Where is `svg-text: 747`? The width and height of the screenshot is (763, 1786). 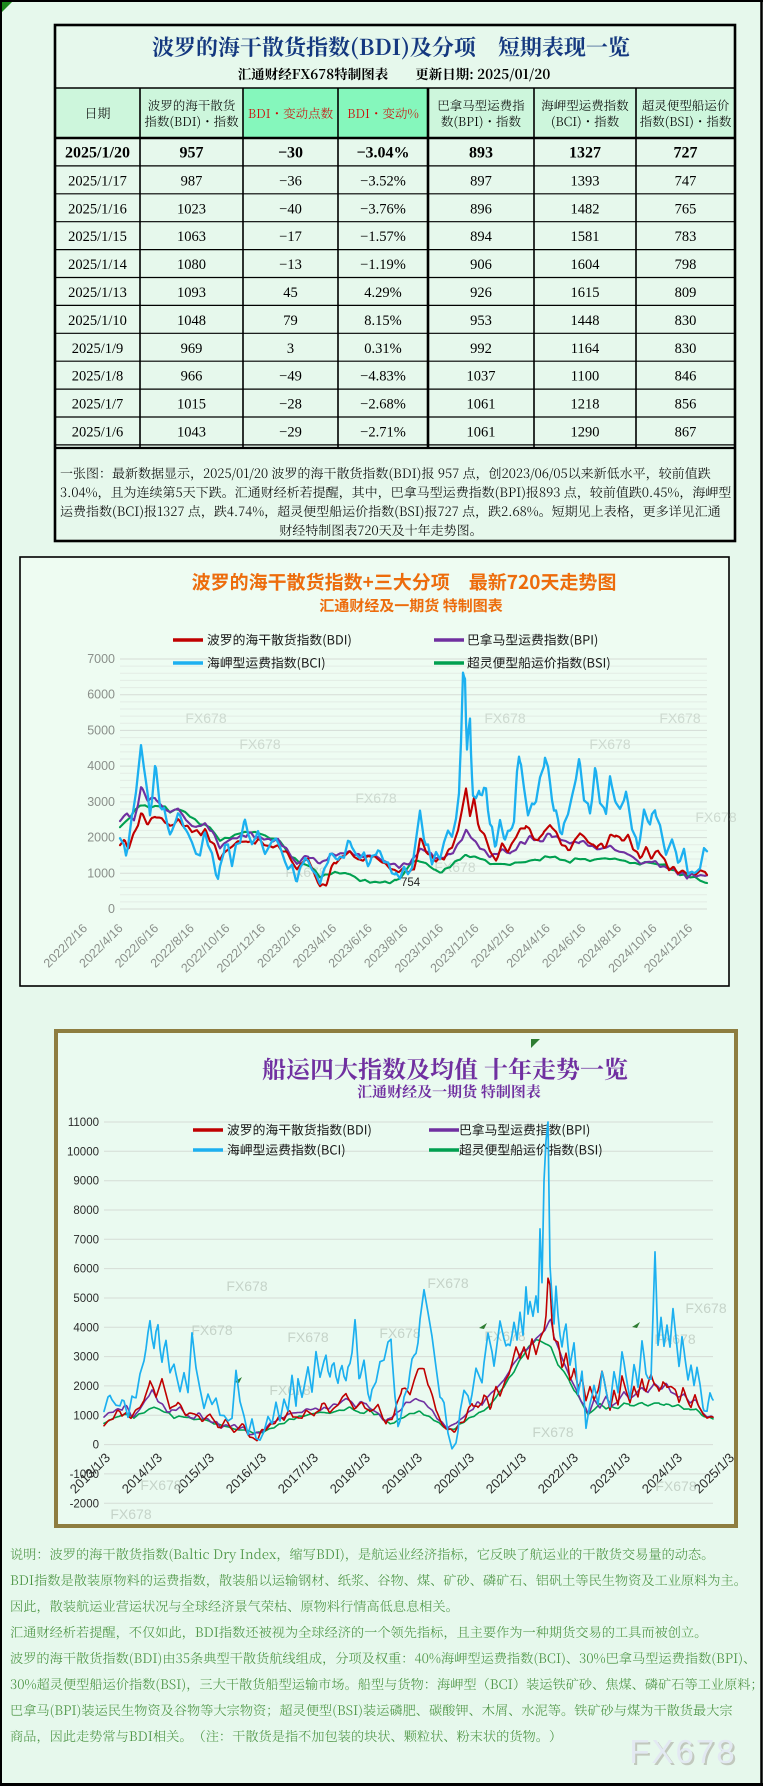
svg-text: 747 is located at coordinates (686, 181).